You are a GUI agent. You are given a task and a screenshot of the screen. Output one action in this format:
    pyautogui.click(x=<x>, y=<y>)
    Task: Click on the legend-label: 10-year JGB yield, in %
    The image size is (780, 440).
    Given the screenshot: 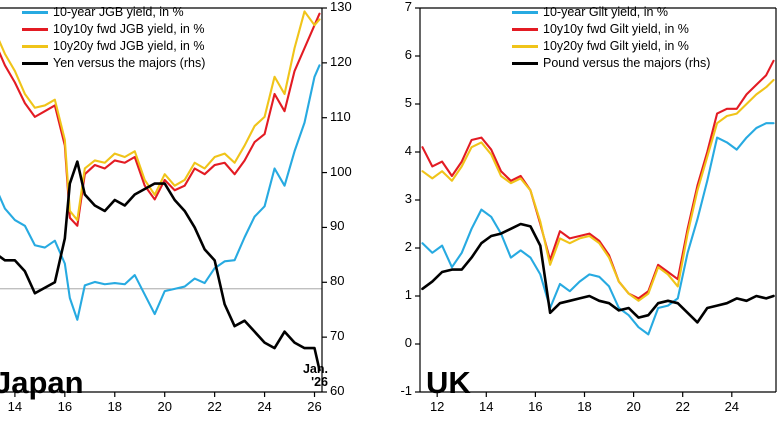 What is the action you would take?
    pyautogui.click(x=118, y=12)
    